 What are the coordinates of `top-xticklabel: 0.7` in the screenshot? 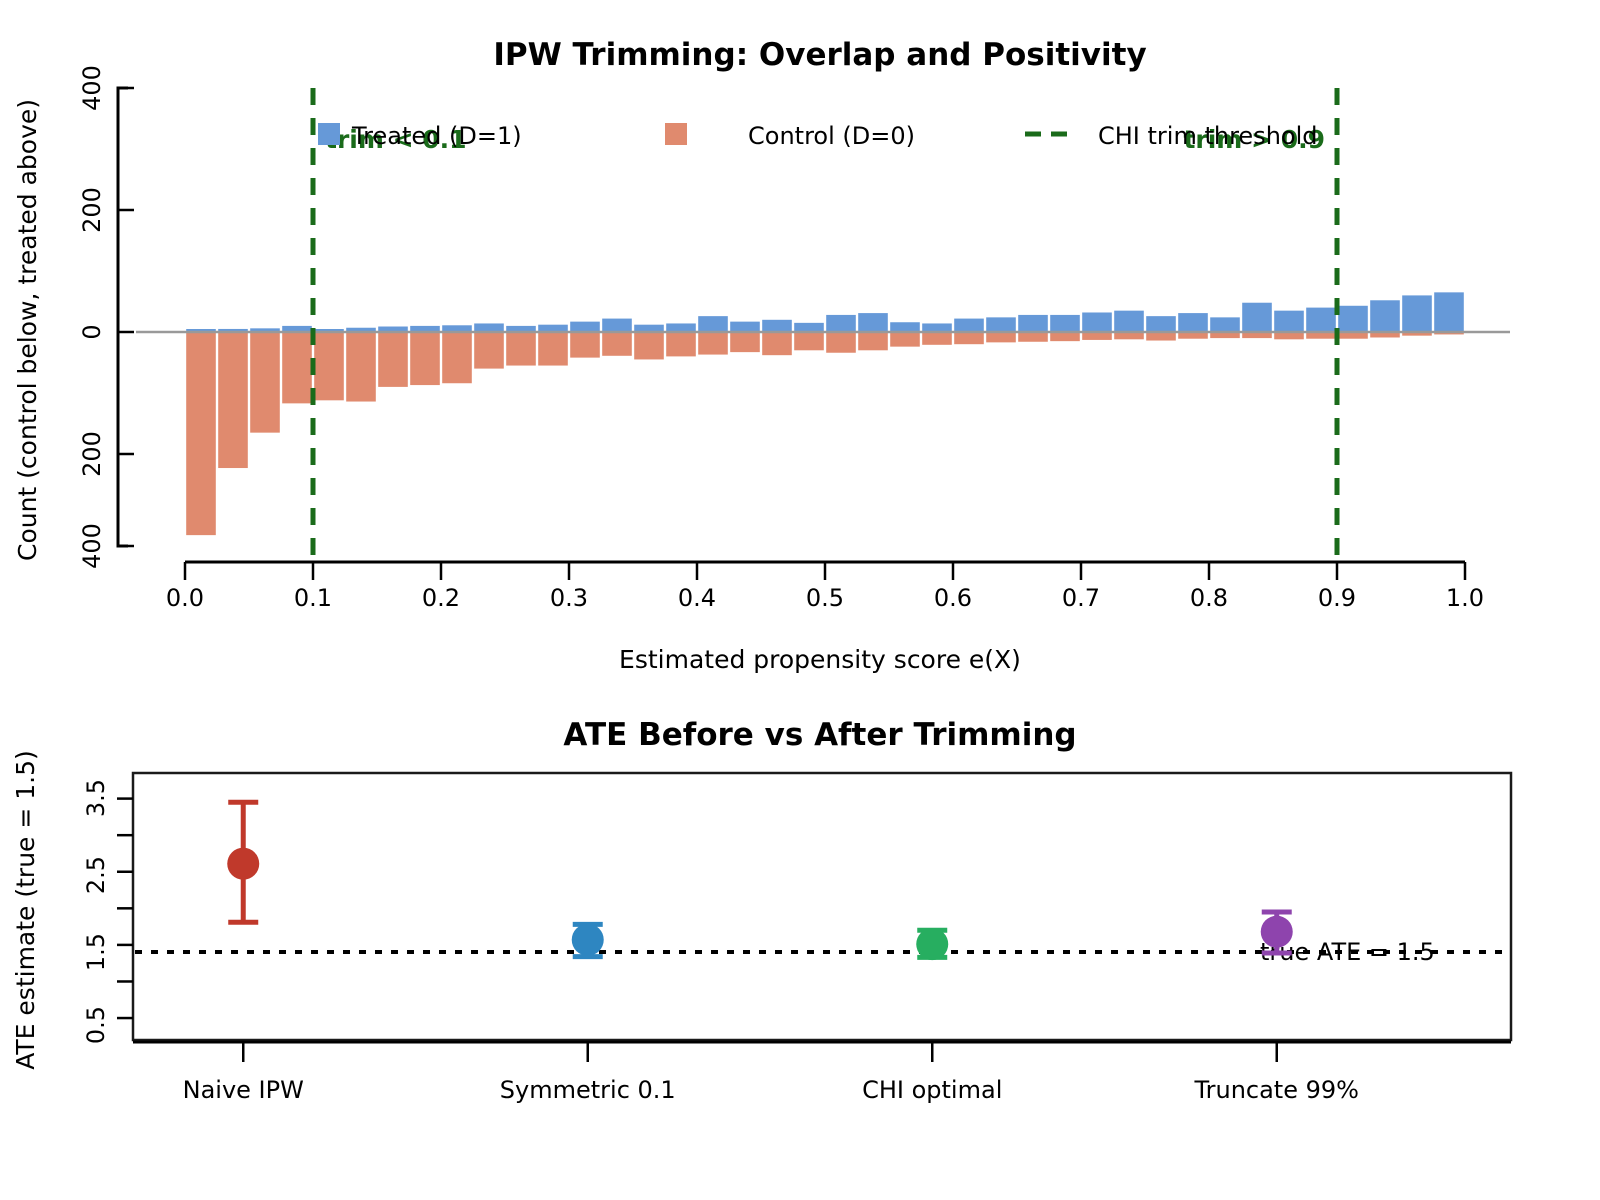 It's located at (1081, 598).